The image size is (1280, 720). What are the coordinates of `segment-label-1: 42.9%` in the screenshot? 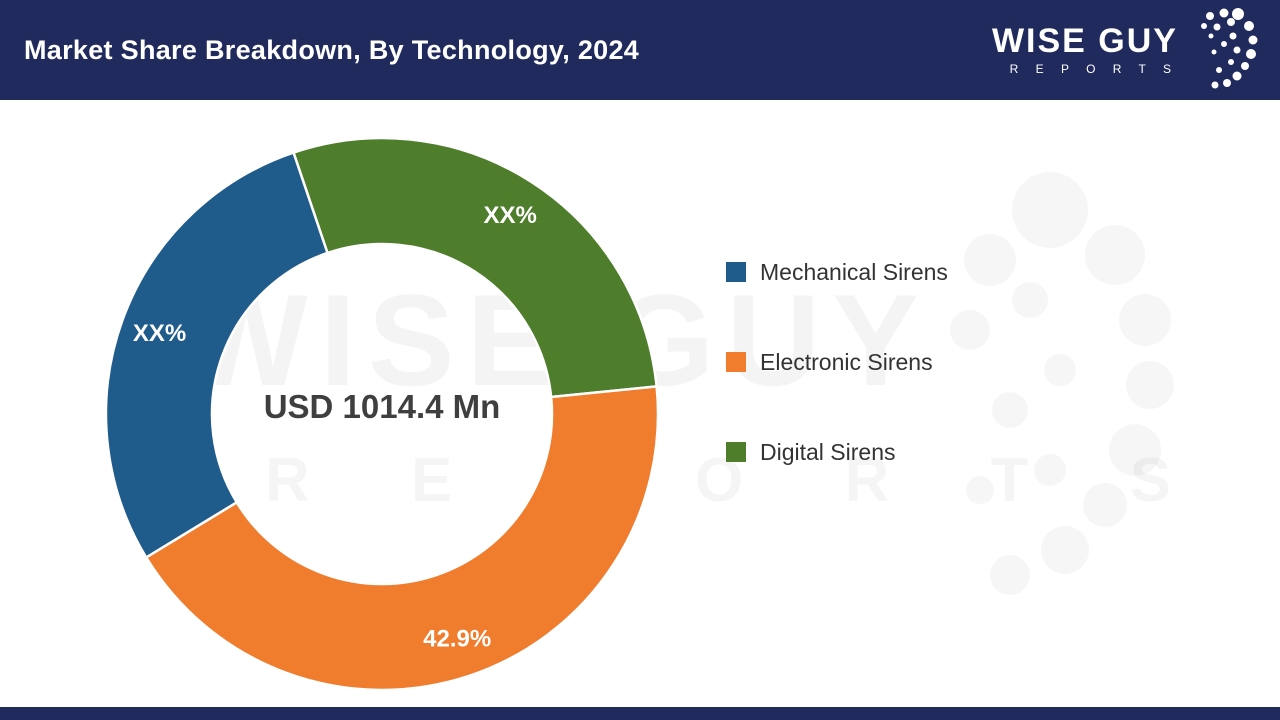 It's located at (457, 639).